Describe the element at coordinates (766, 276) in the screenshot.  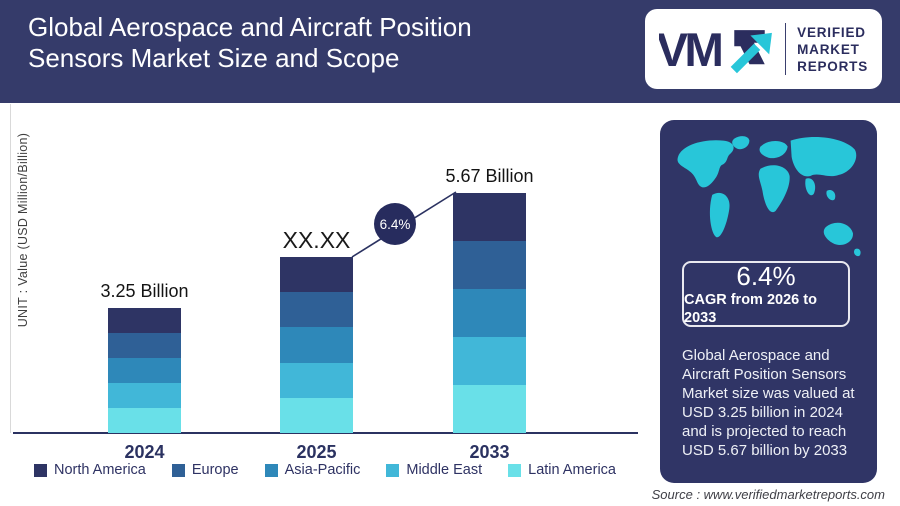
I see `cagr-value: 6.4%` at that location.